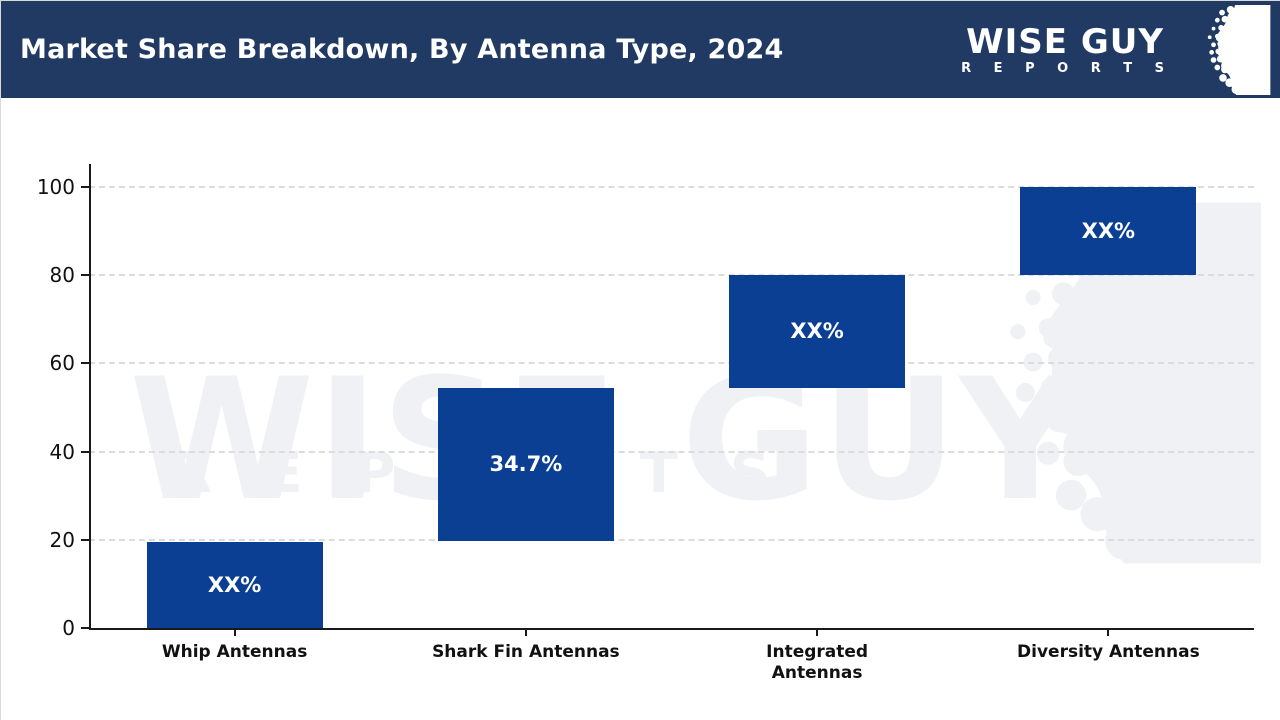 The width and height of the screenshot is (1280, 720). Describe the element at coordinates (90, 397) in the screenshot. I see `y-axis-line` at that location.